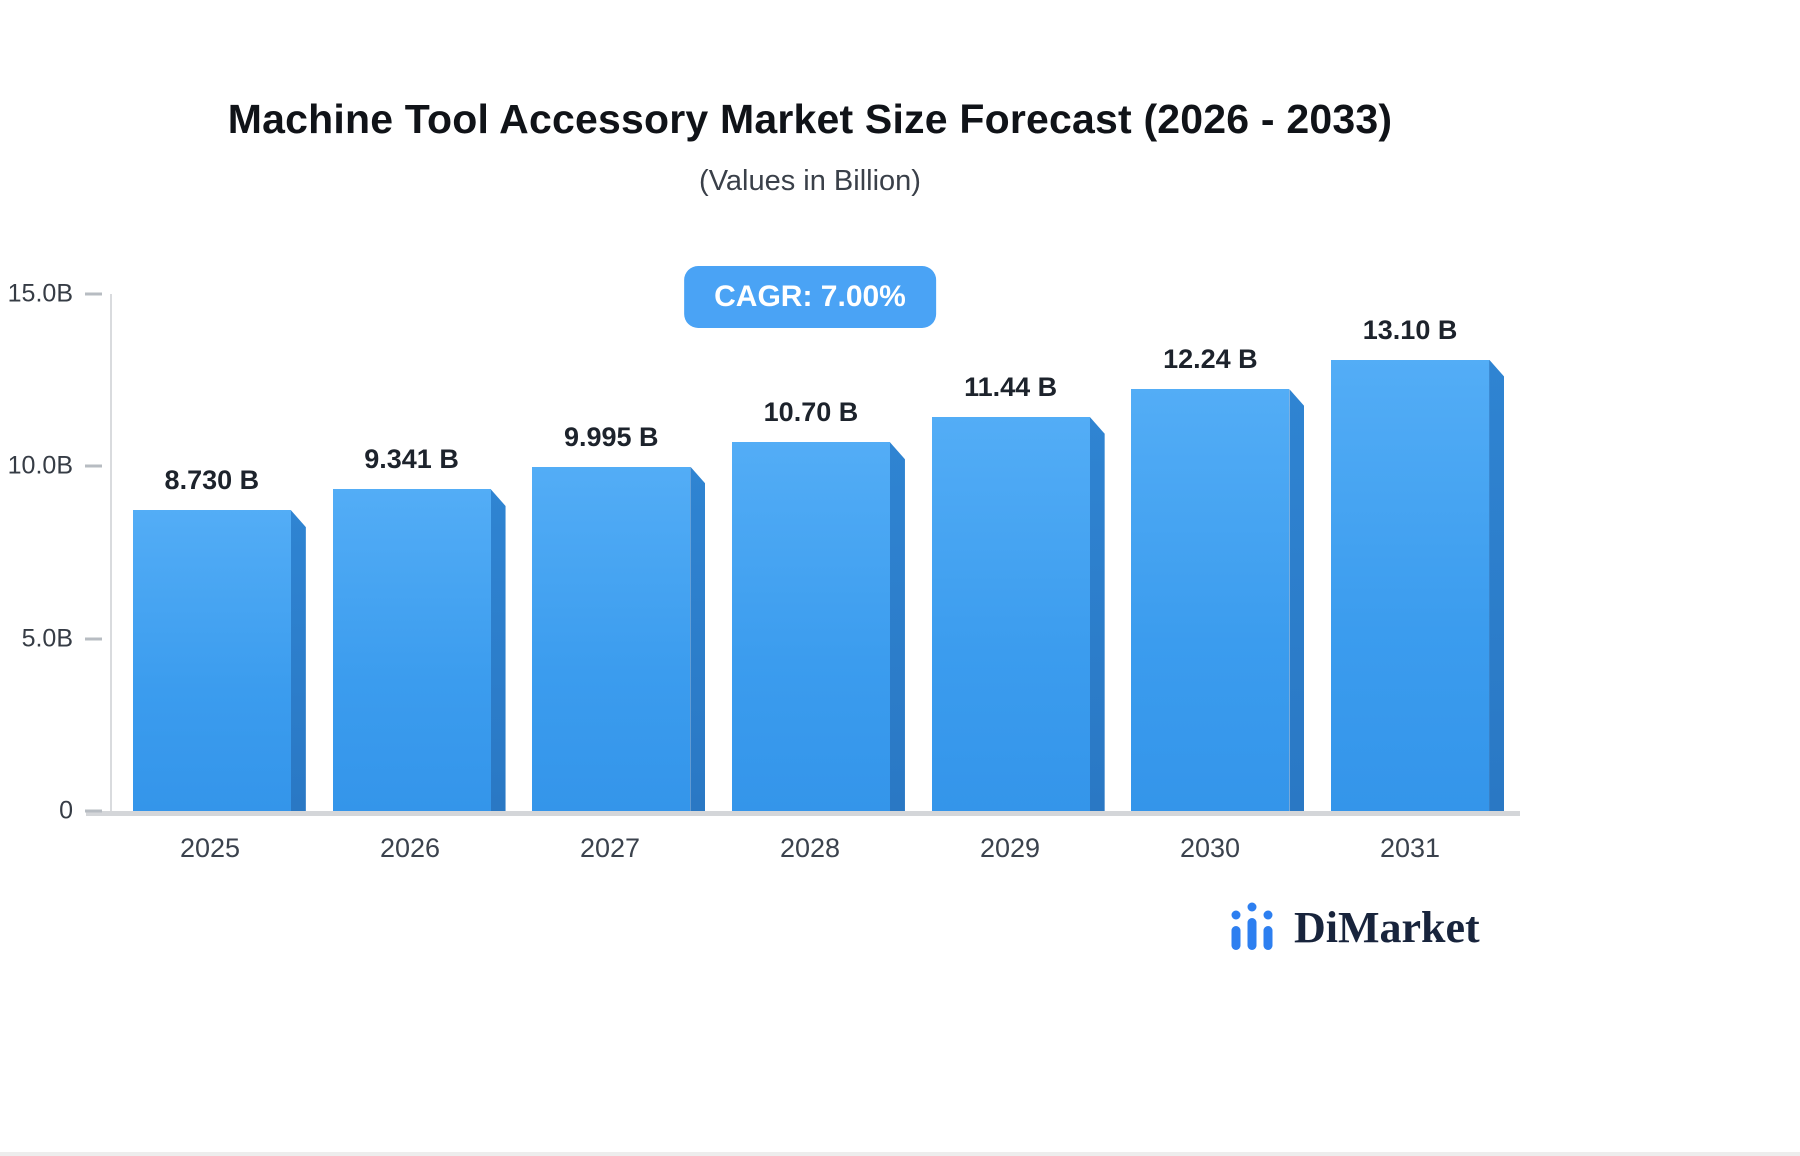  I want to click on bar-group: 8.730 B, so click(211, 638).